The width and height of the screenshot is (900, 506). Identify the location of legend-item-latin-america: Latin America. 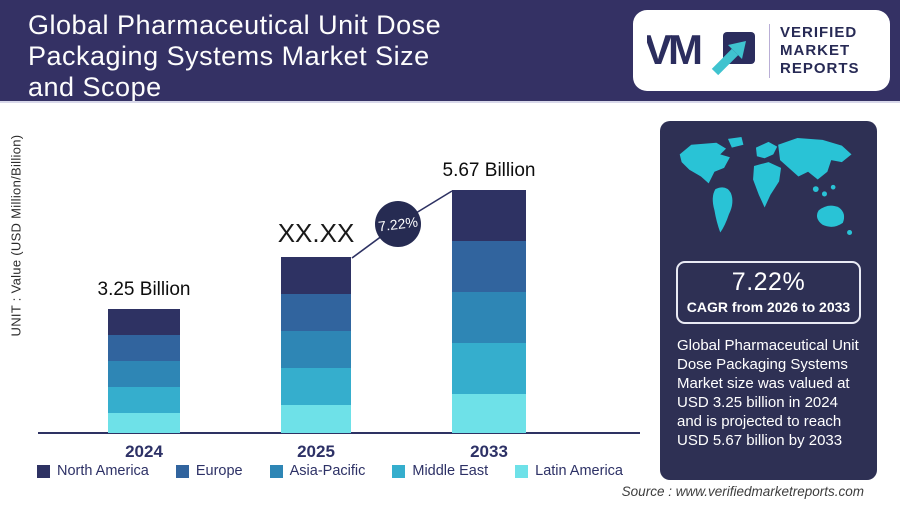
(569, 471).